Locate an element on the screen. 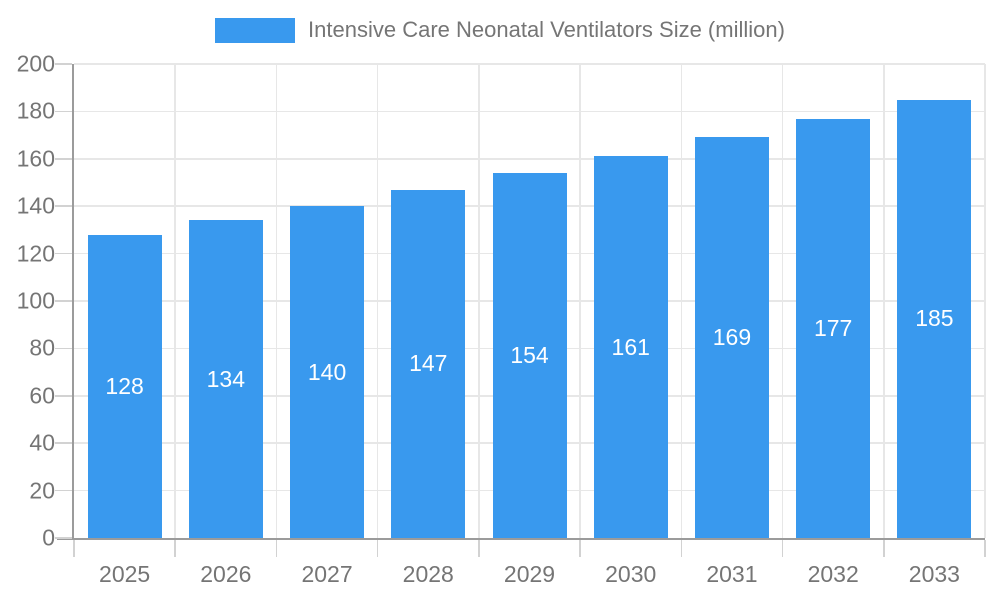 The height and width of the screenshot is (600, 1000). y-tick-label: 100 is located at coordinates (35, 300).